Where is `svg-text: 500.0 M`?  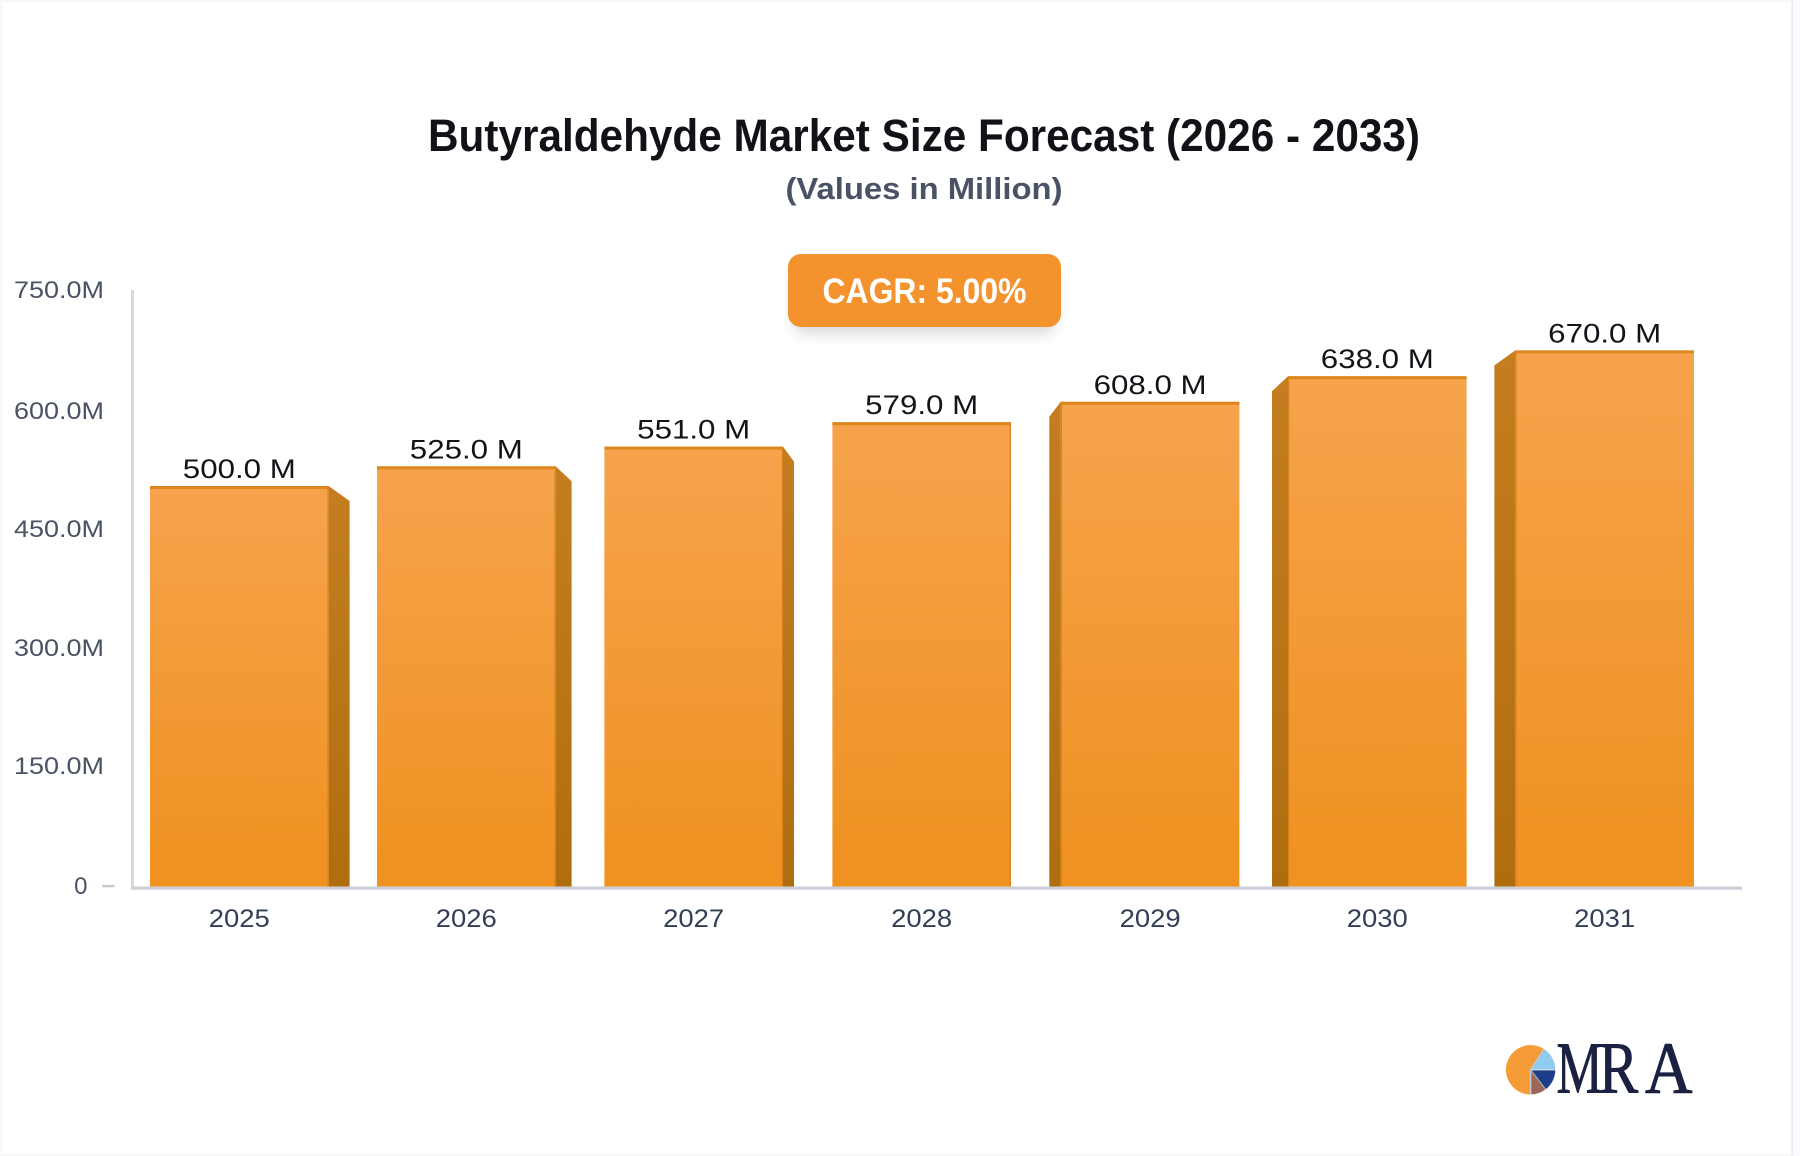 svg-text: 500.0 M is located at coordinates (239, 469).